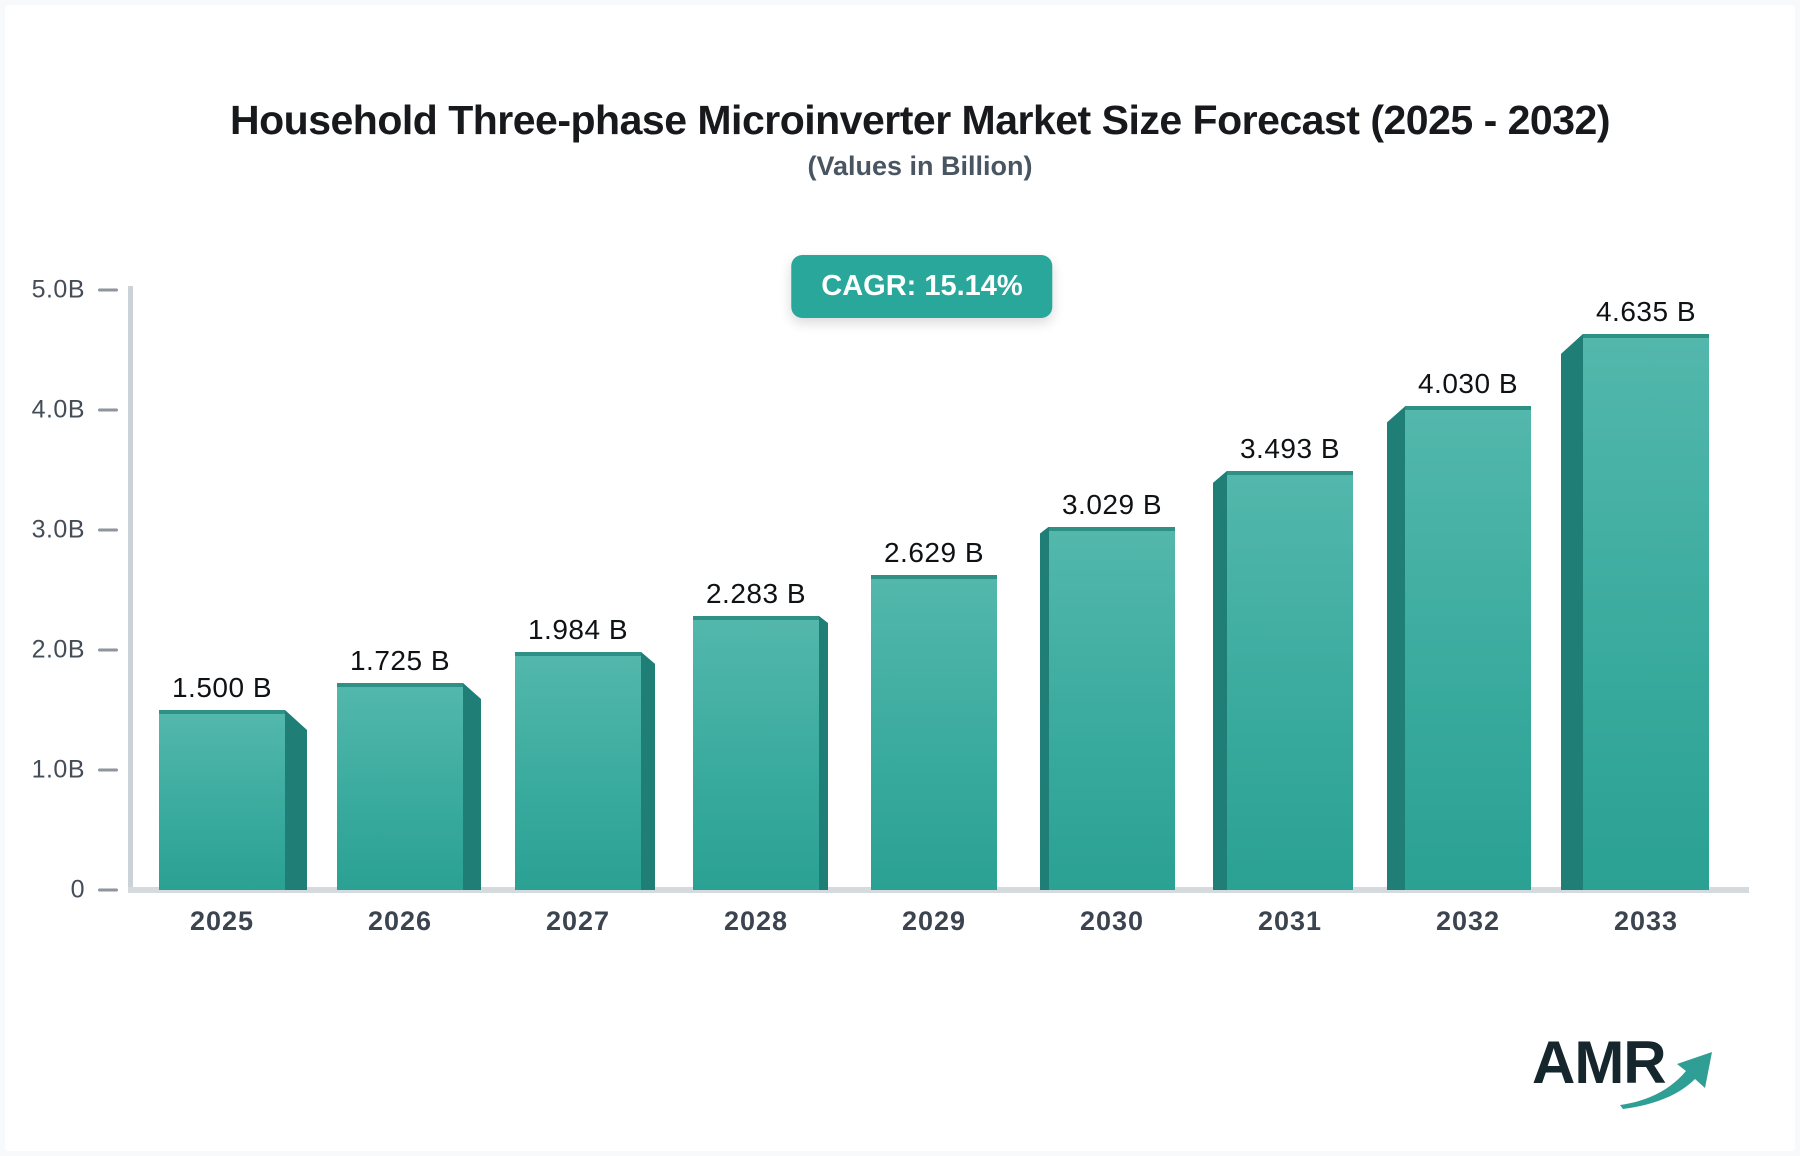 The width and height of the screenshot is (1800, 1156). What do you see at coordinates (58, 529) in the screenshot?
I see `y-tick-label: 3.0B` at bounding box center [58, 529].